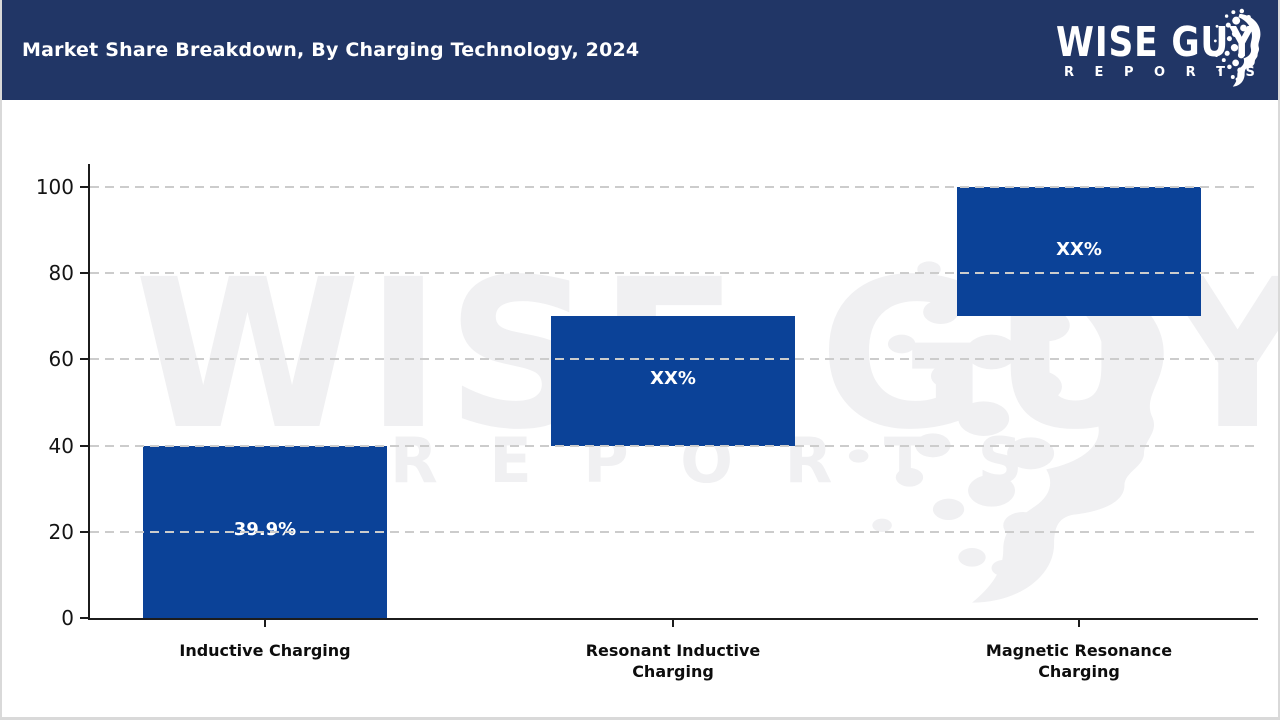 Image resolution: width=1280 pixels, height=720 pixels. What do you see at coordinates (61, 359) in the screenshot?
I see `y-tick-label: 60` at bounding box center [61, 359].